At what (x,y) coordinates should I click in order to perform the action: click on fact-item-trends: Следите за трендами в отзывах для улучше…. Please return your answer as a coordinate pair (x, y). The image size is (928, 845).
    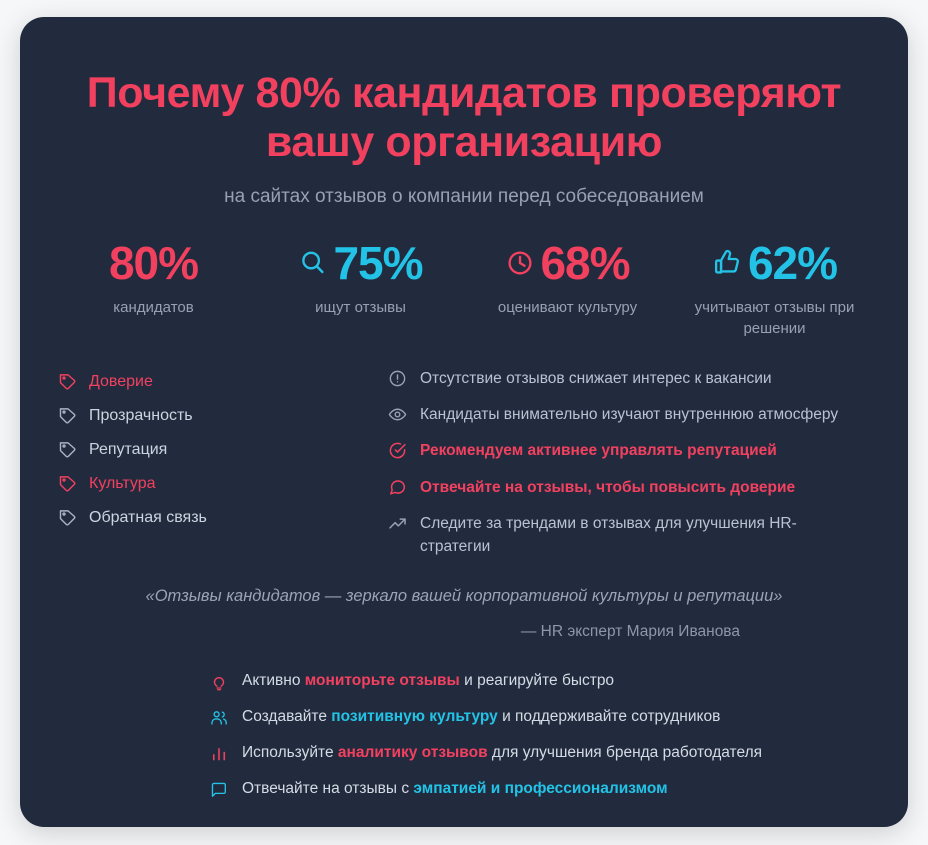
    Looking at the image, I should click on (627, 535).